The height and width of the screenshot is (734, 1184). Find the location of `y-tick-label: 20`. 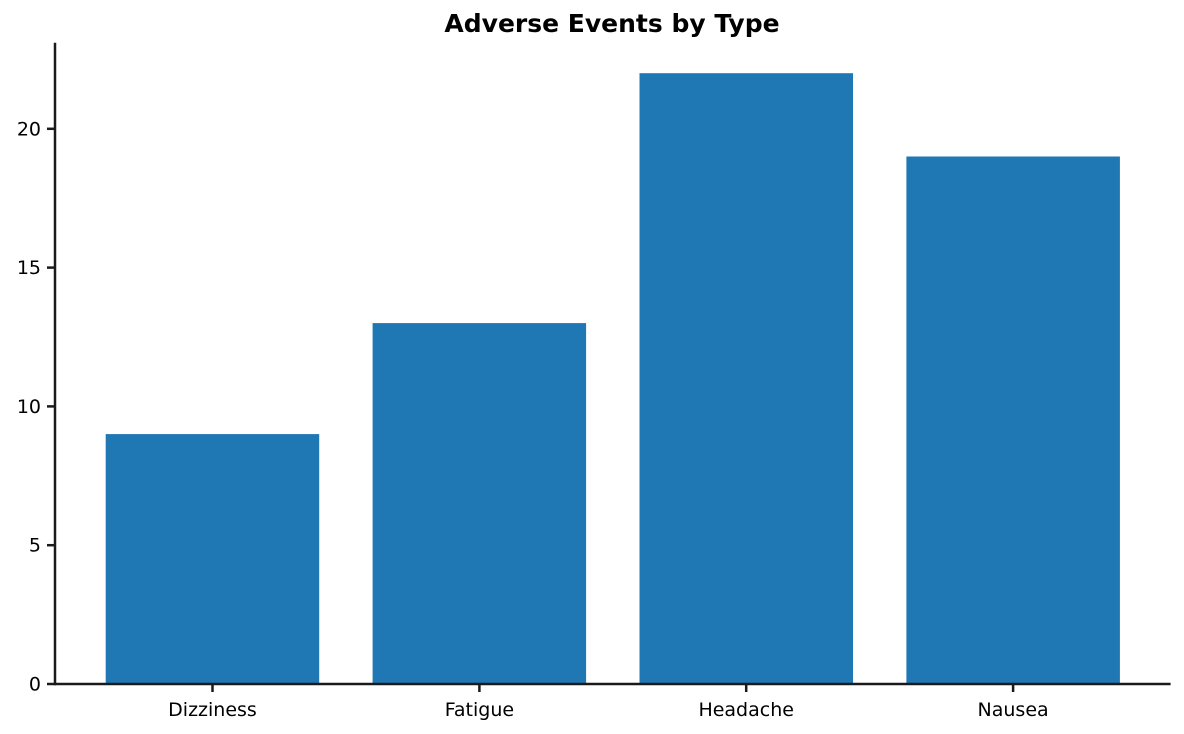

y-tick-label: 20 is located at coordinates (29, 129).